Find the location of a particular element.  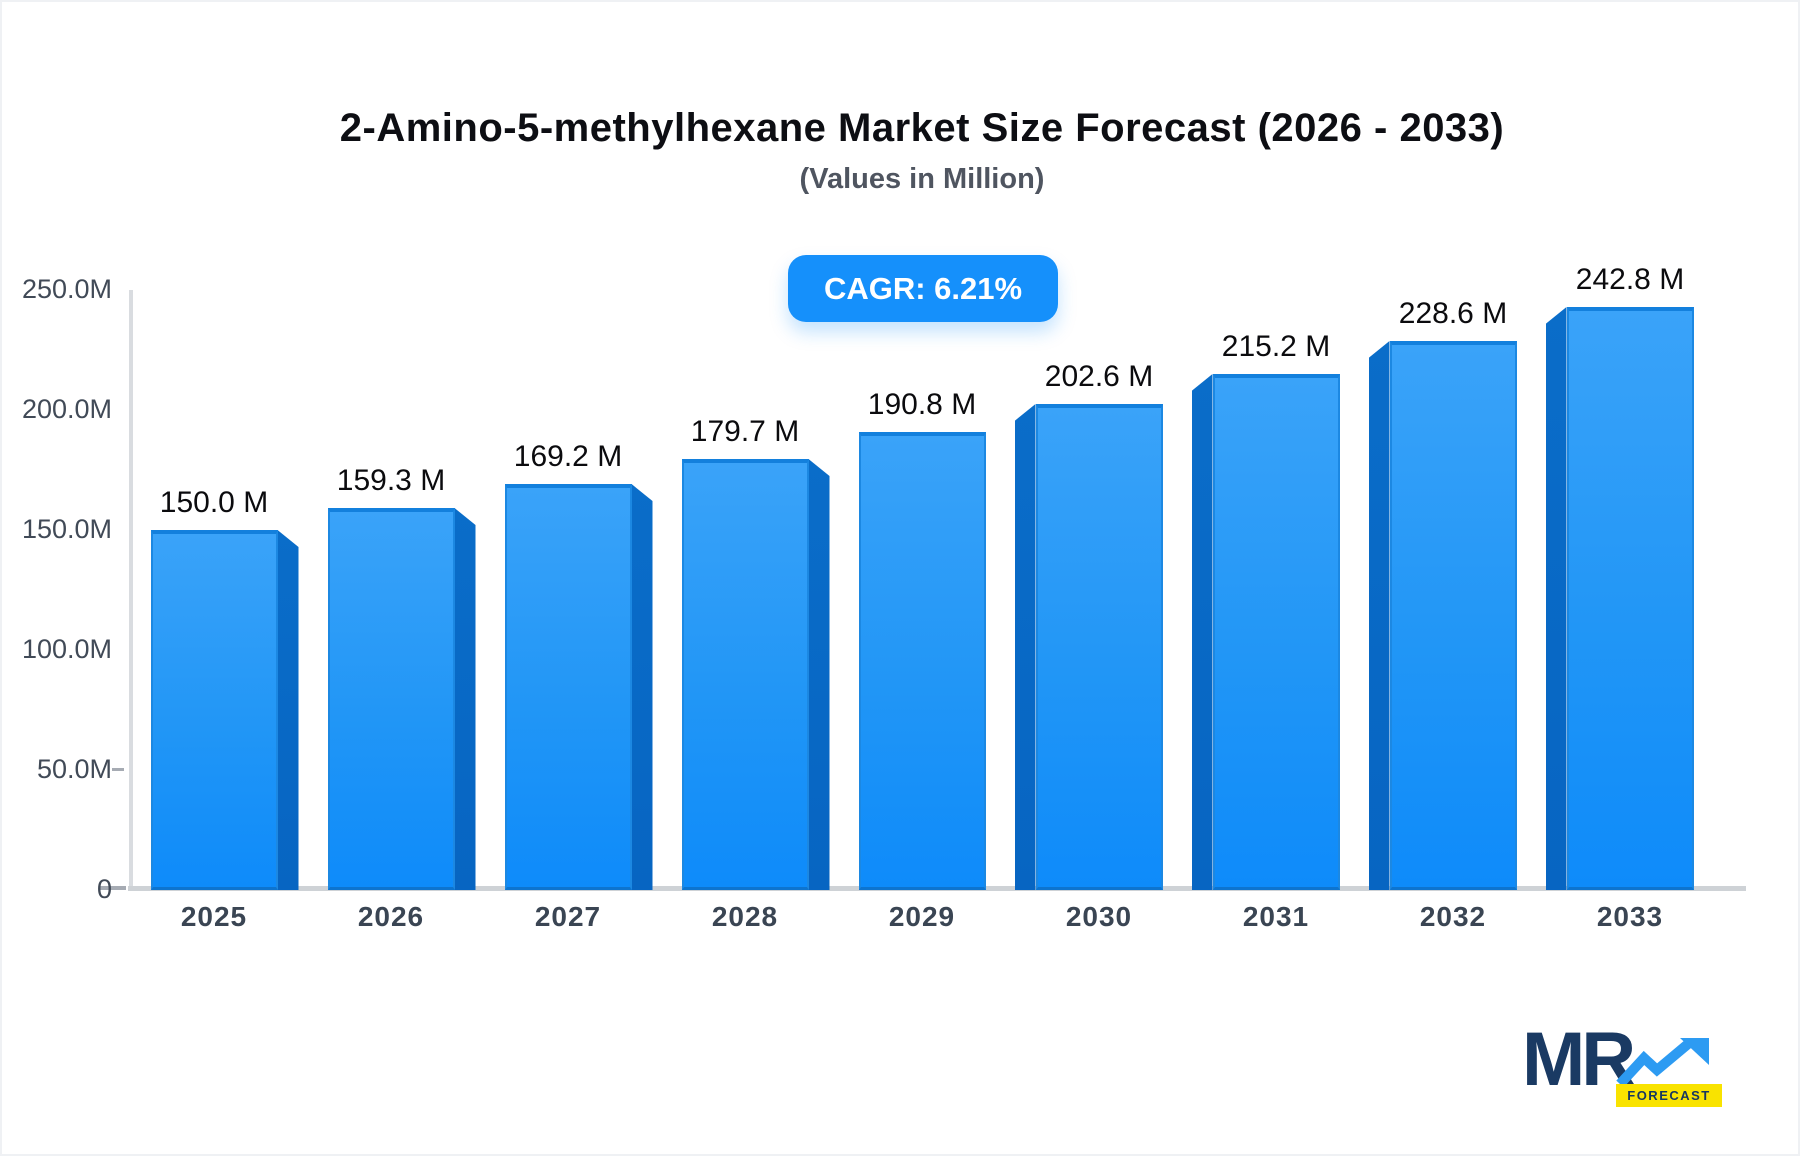

y-axis-label: 250.0M is located at coordinates (66, 289).